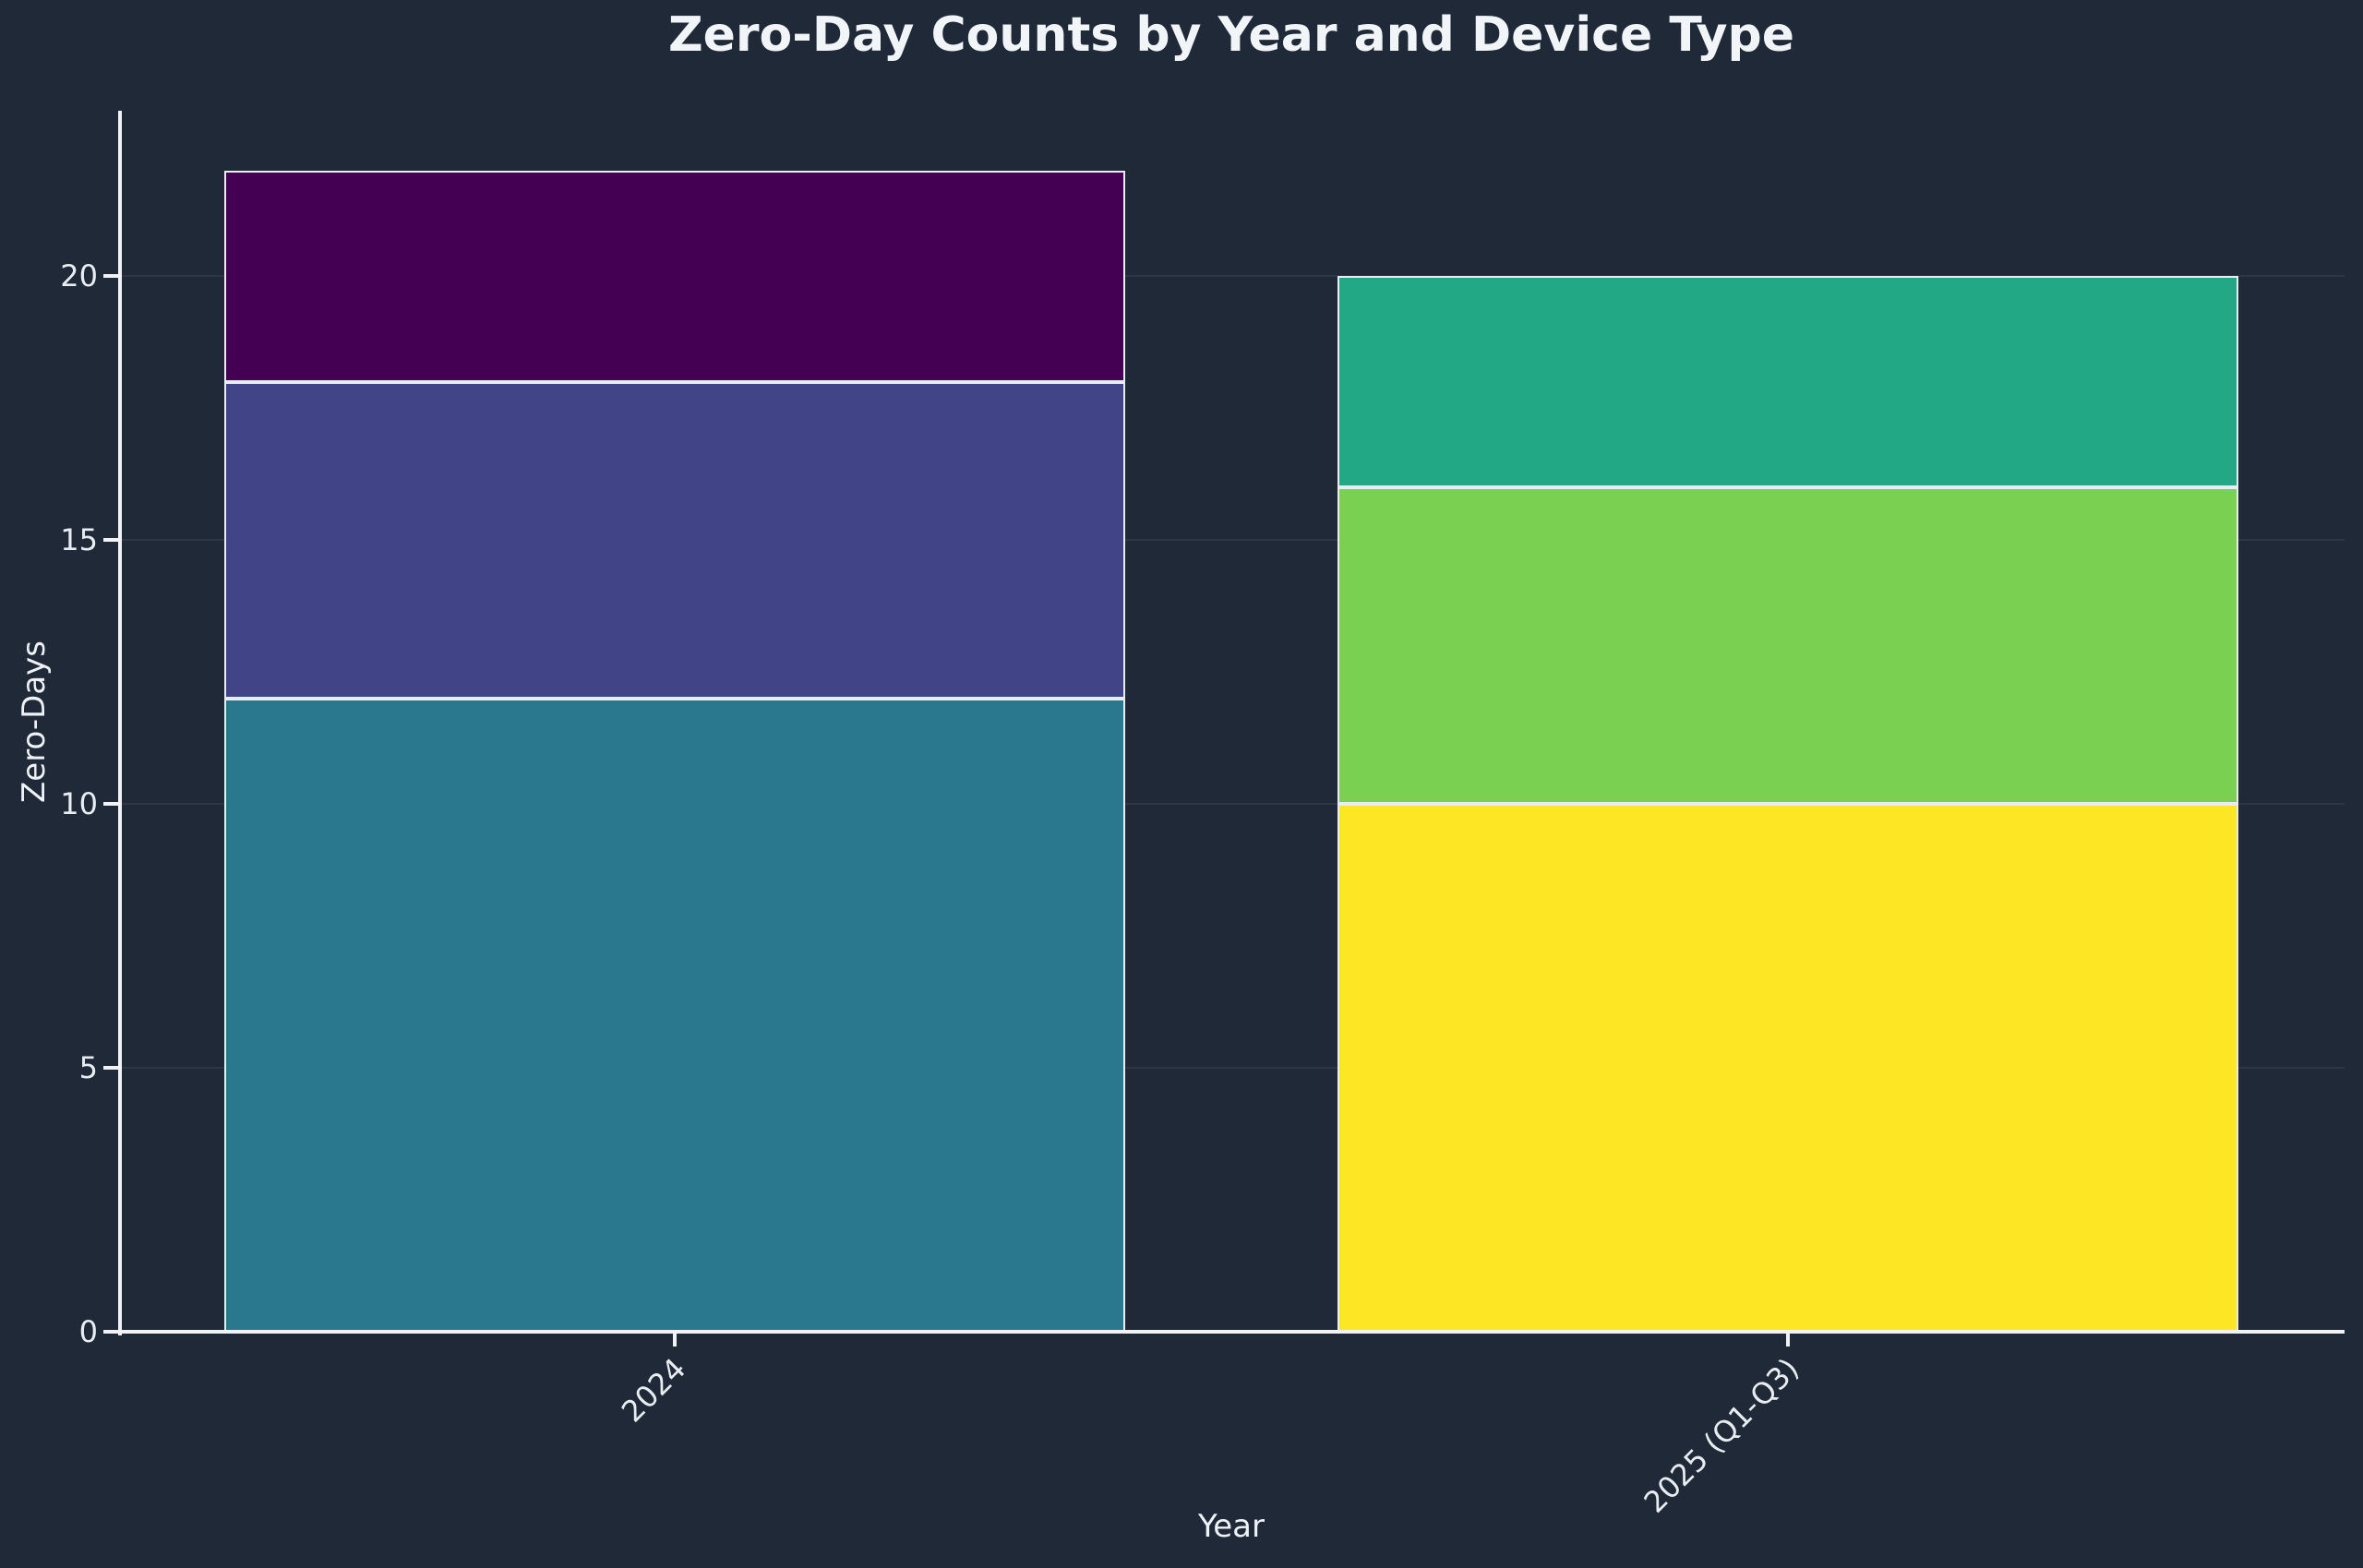 This screenshot has height=1568, width=2363. Describe the element at coordinates (1231, 1332) in the screenshot. I see `x-axis-spine` at that location.